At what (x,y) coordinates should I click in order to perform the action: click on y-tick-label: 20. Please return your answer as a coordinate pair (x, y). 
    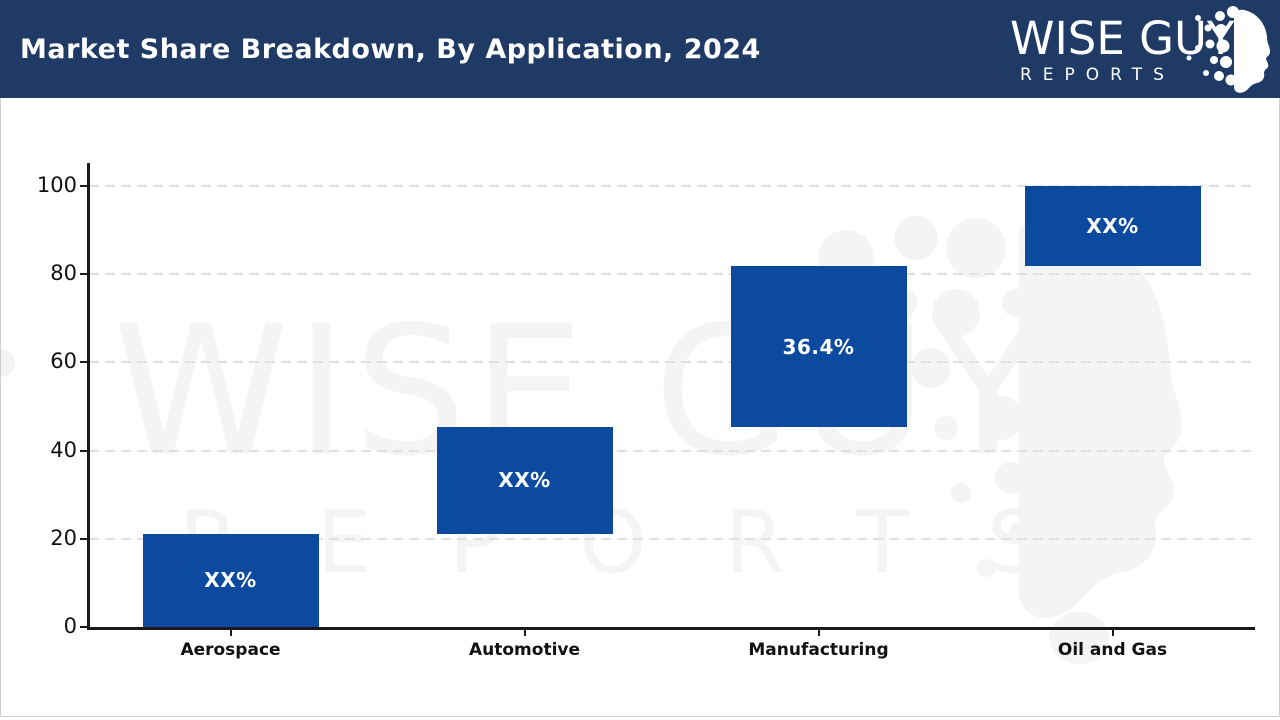
    Looking at the image, I should click on (63, 537).